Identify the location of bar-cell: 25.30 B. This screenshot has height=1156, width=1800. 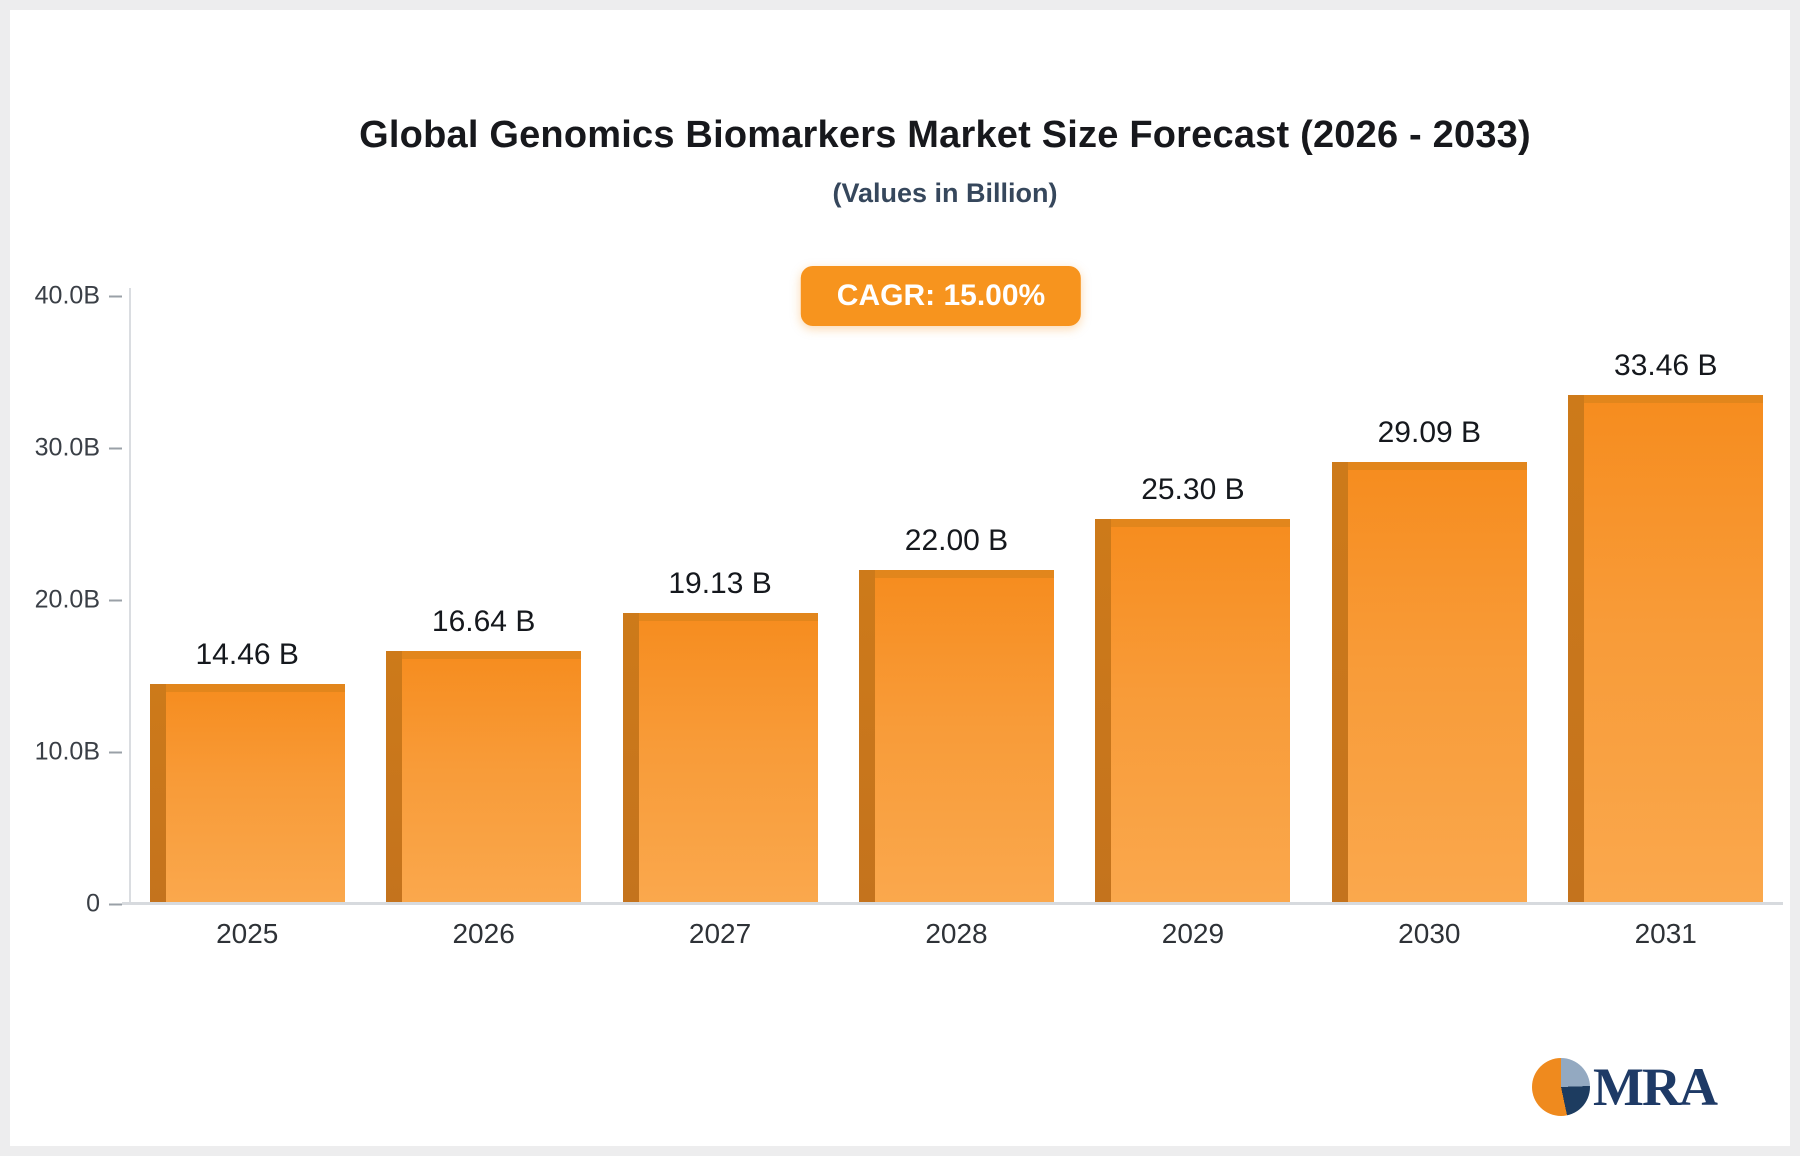
(1193, 600).